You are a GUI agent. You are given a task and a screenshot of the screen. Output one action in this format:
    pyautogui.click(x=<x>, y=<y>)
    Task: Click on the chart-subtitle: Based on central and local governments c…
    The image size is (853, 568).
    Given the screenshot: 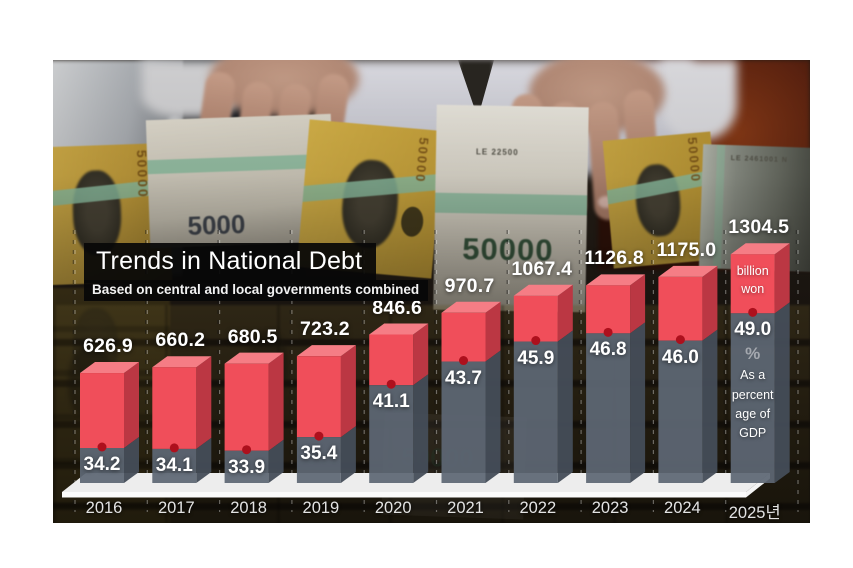 What is the action you would take?
    pyautogui.click(x=256, y=290)
    